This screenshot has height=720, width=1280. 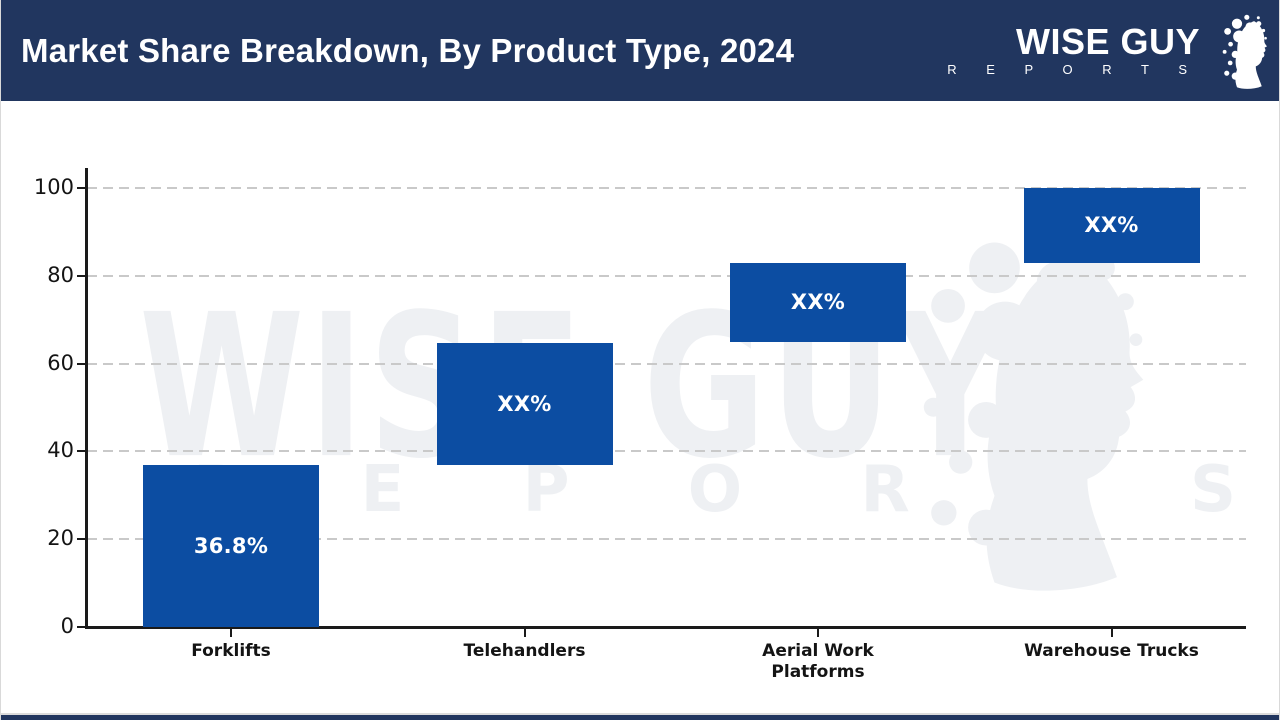 I want to click on x-tick-mark-warehouse-trucks, so click(x=1111, y=632).